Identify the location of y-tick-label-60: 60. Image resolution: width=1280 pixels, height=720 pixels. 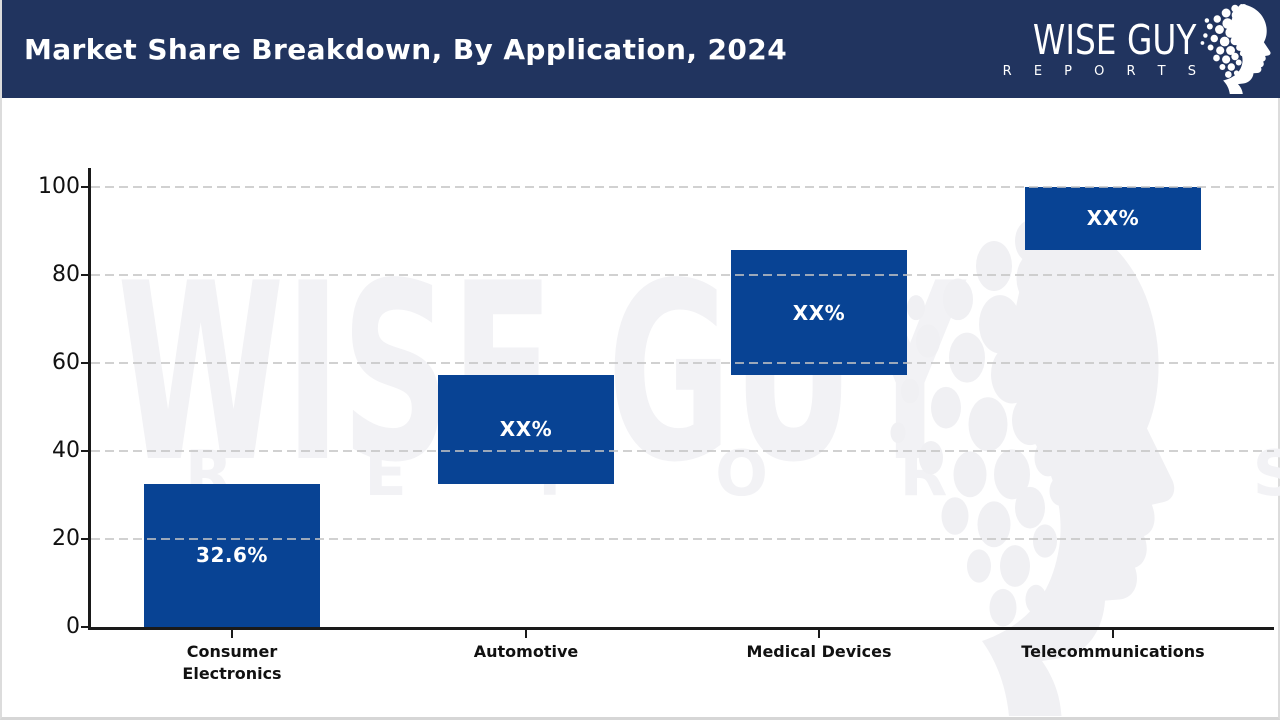
(66, 362).